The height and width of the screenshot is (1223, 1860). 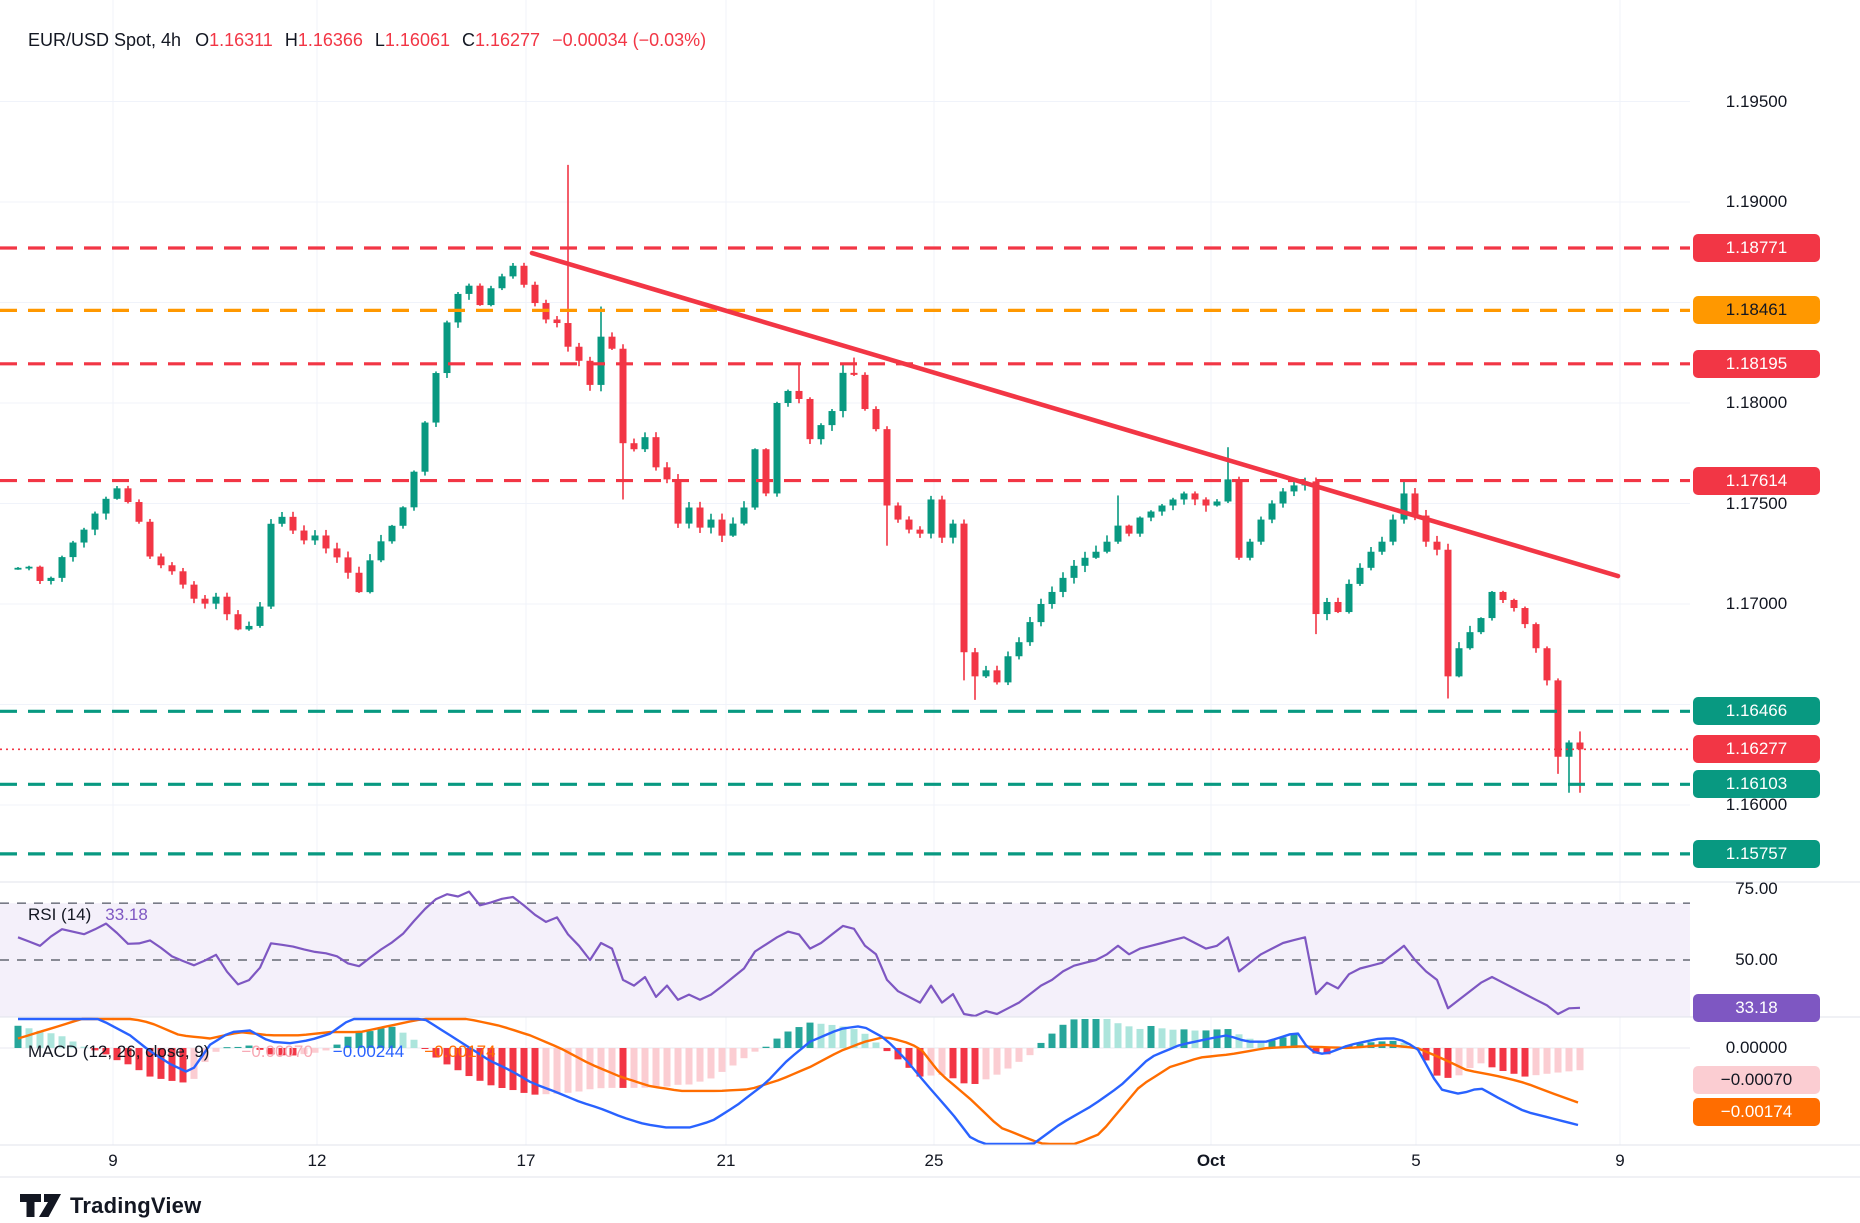 I want to click on price-tick-1.17000: 1.17000, so click(x=1756, y=603).